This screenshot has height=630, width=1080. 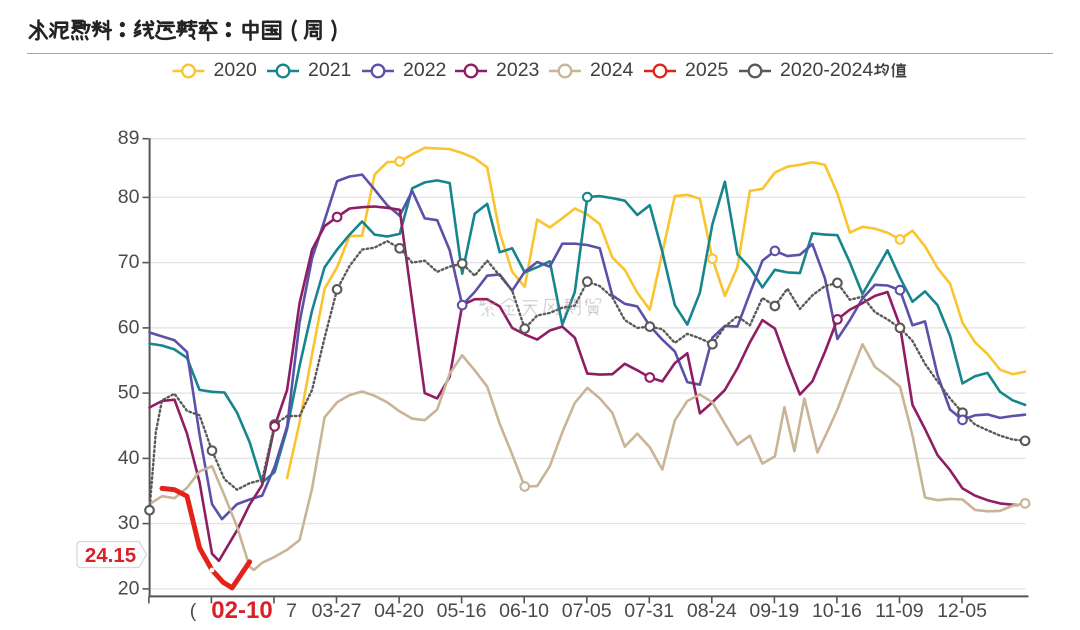 I want to click on svg-text: 40, so click(x=129, y=458).